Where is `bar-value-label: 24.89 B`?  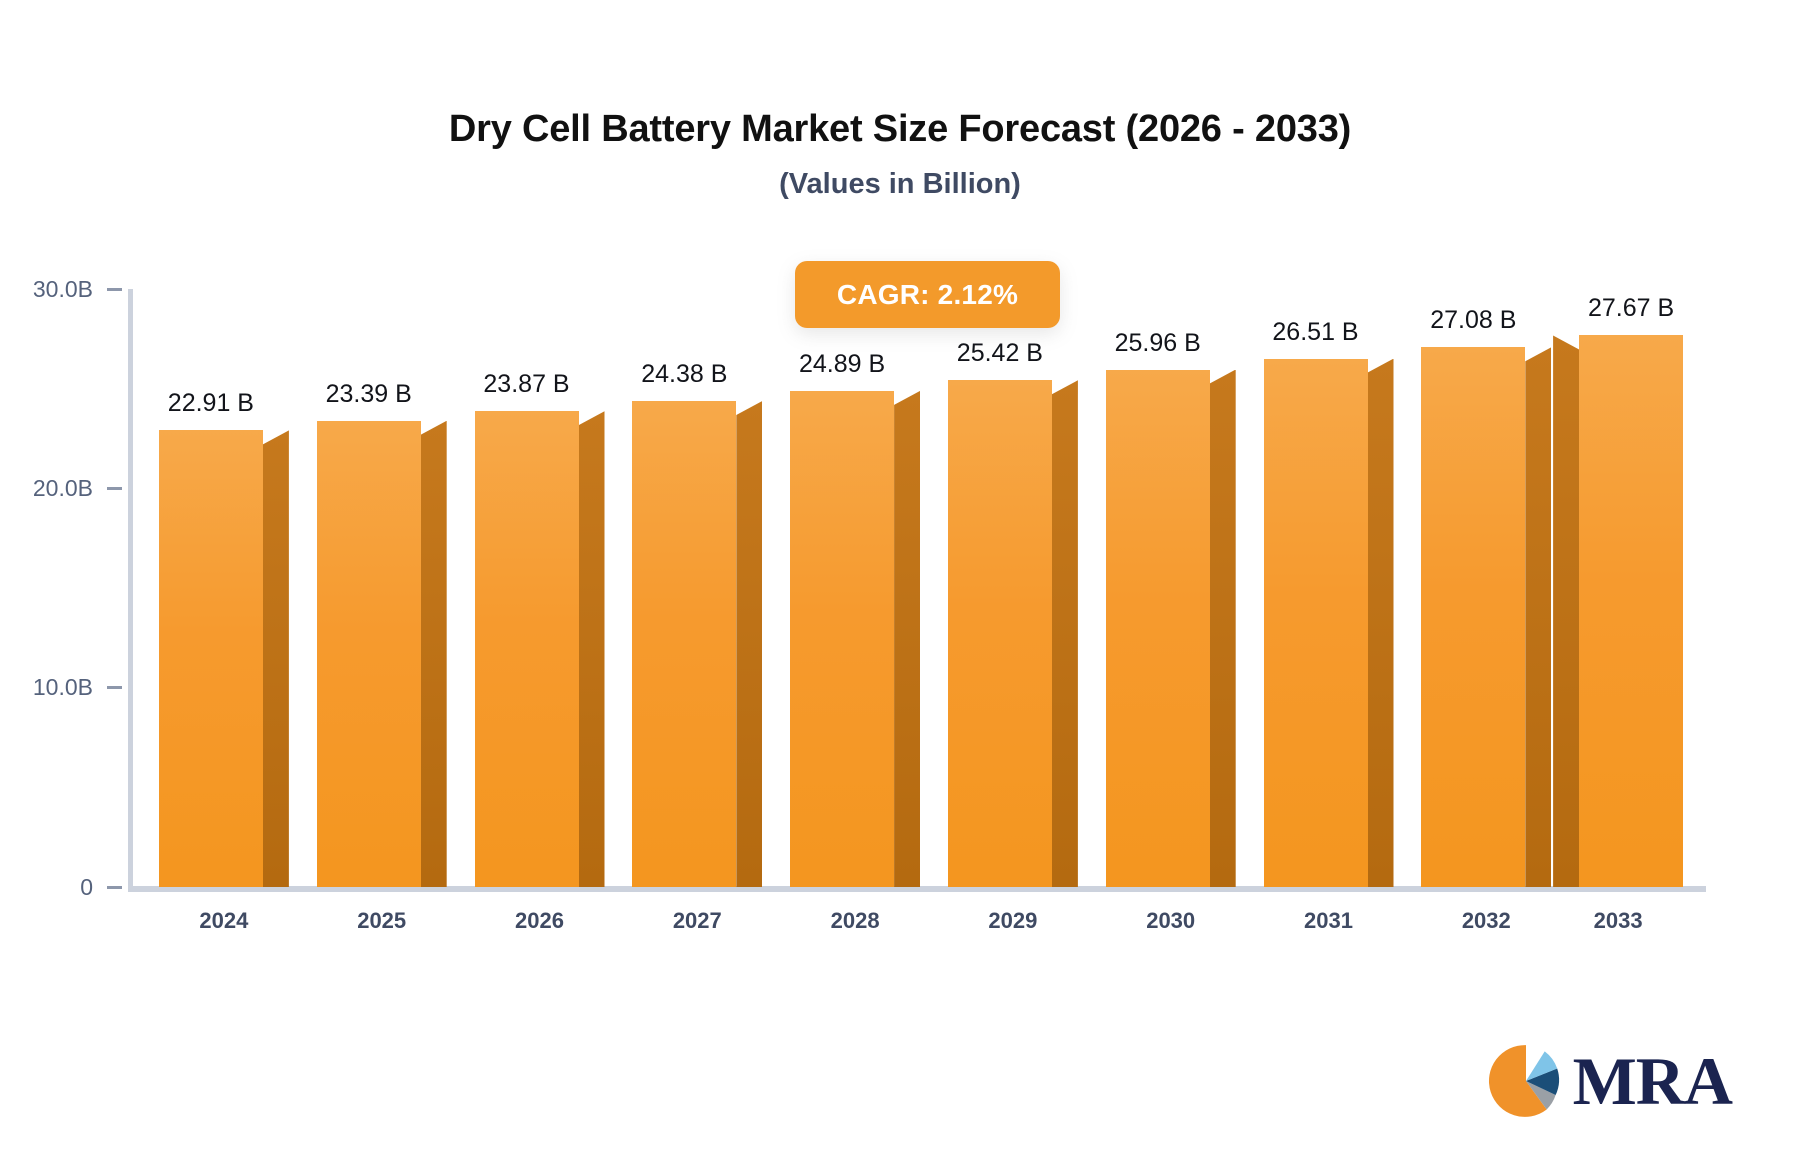
bar-value-label: 24.89 B is located at coordinates (842, 363).